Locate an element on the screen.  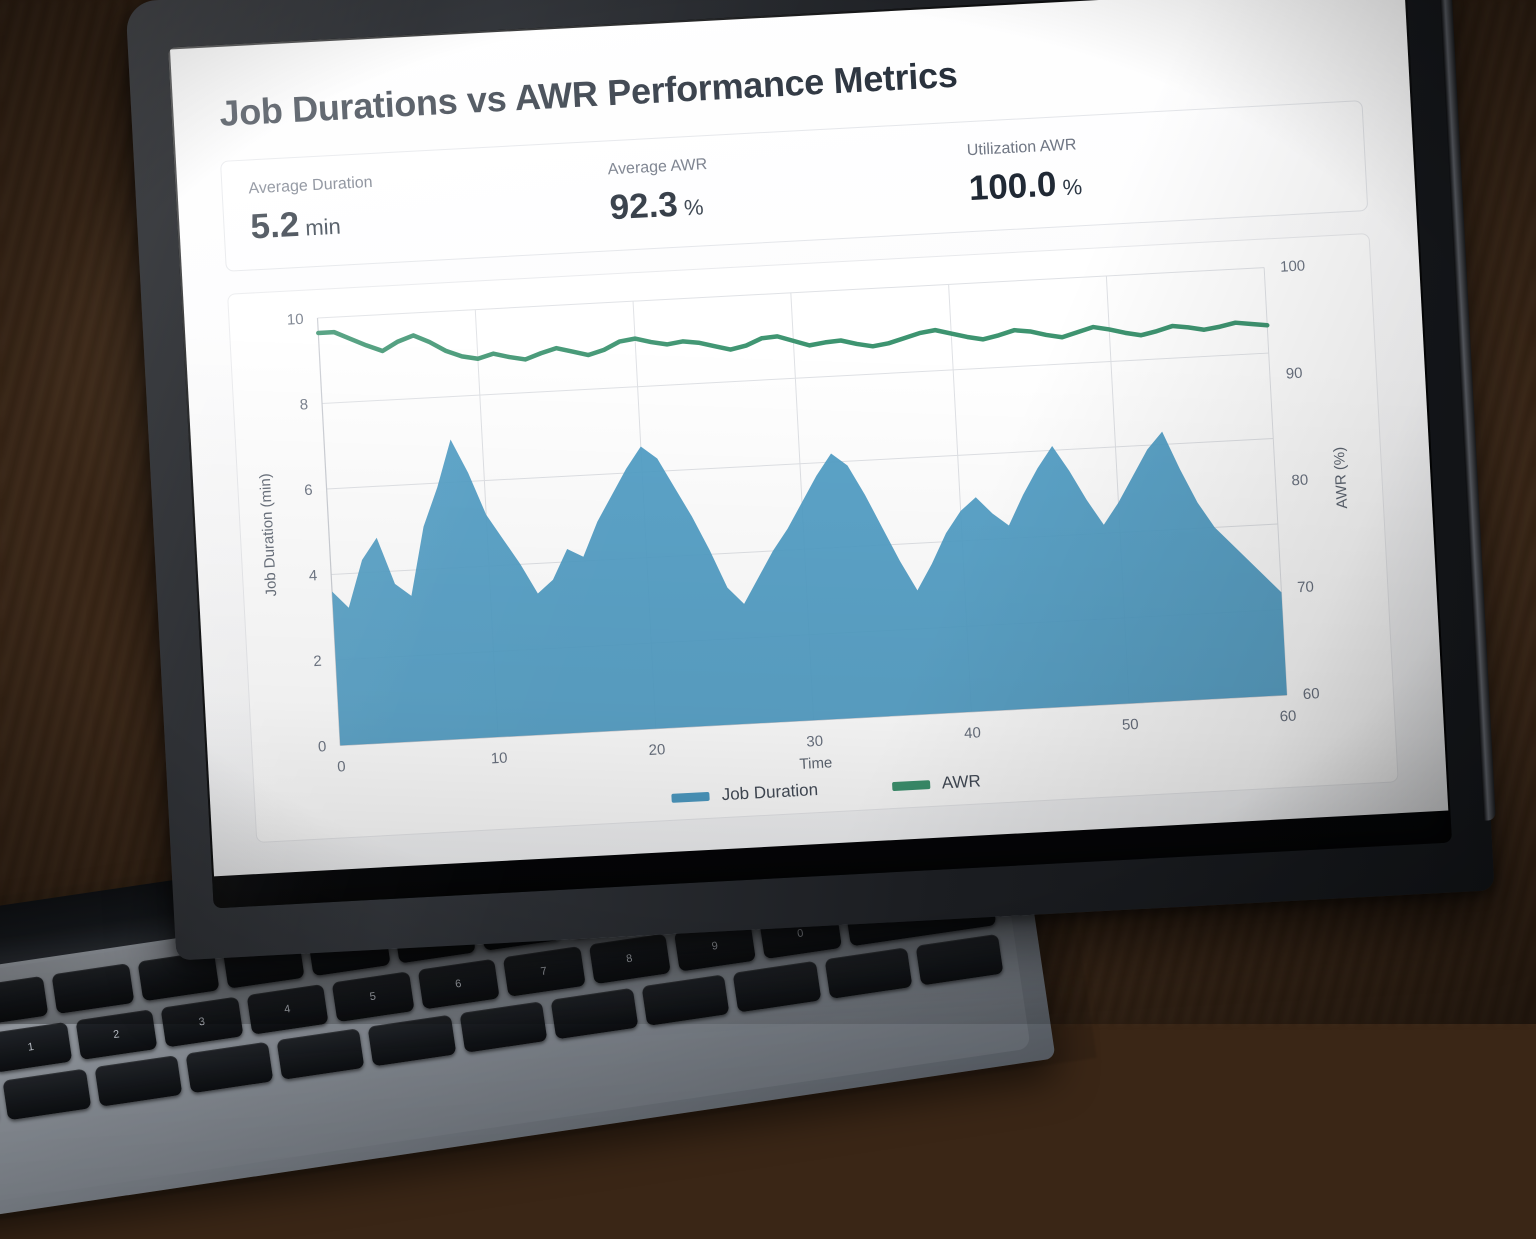
kpi-unit-average-duration: min is located at coordinates (323, 227).